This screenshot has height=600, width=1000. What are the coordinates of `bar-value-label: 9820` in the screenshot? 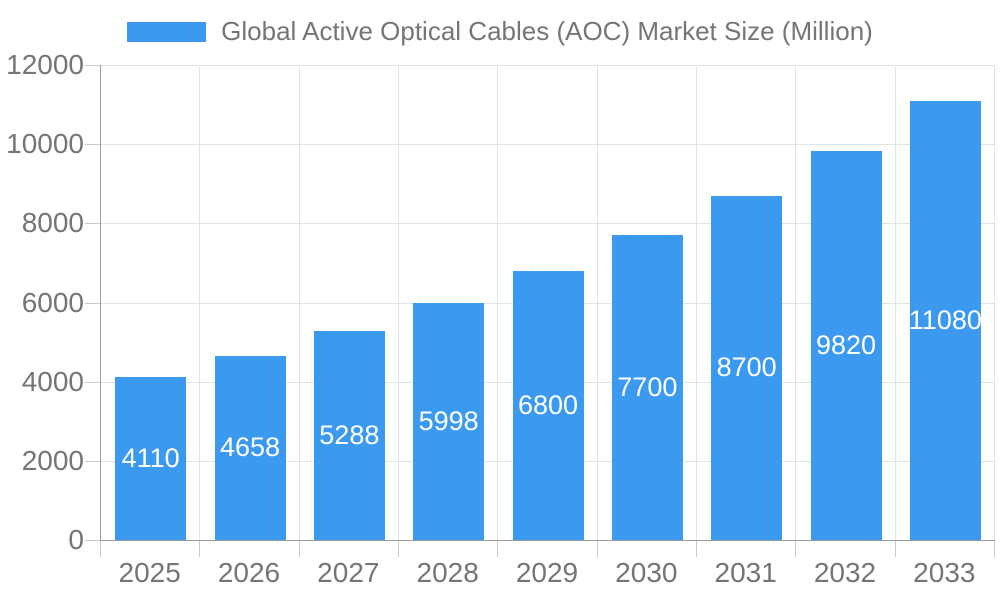 It's located at (846, 345).